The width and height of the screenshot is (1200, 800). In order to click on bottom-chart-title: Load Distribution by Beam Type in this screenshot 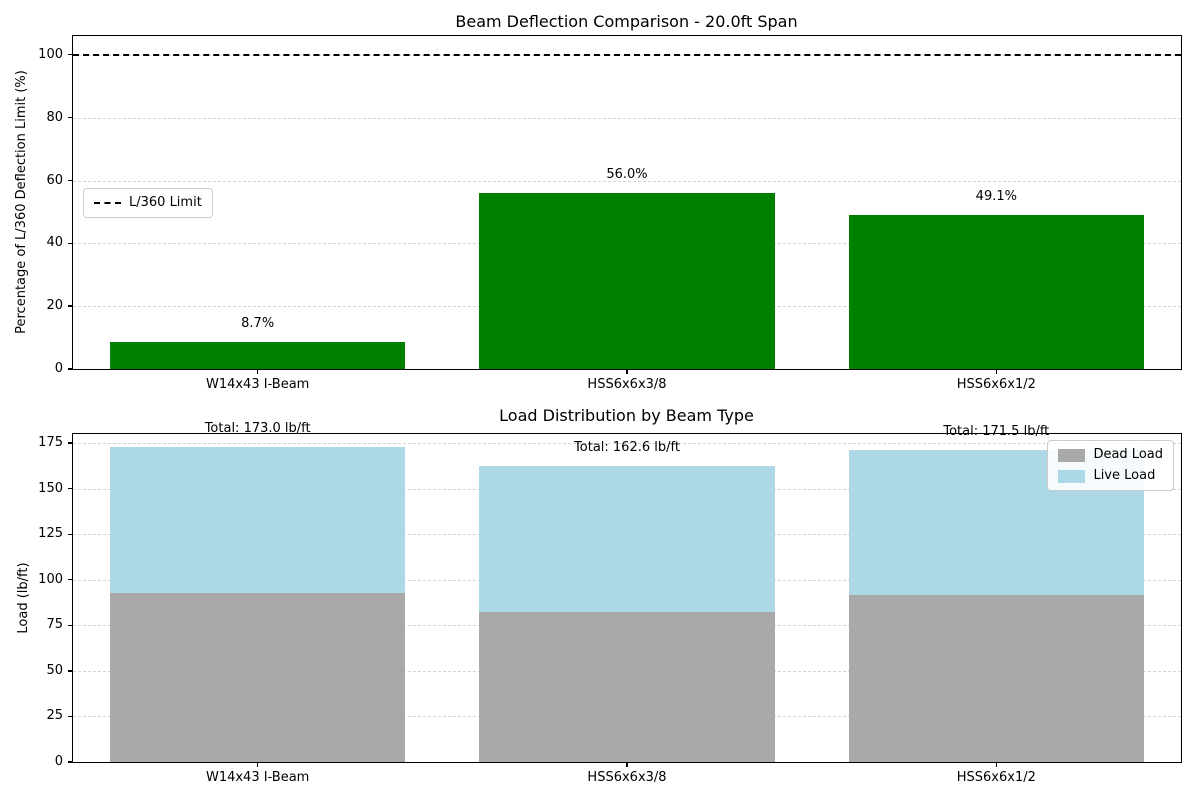, I will do `click(626, 415)`.